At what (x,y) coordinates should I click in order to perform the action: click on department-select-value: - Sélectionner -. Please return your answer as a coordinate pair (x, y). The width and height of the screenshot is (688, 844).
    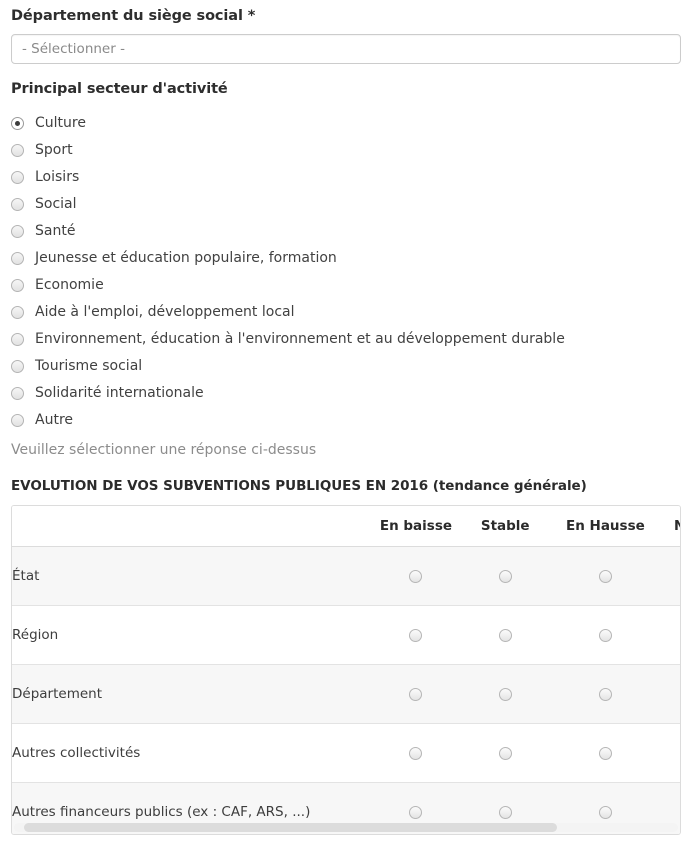
    Looking at the image, I should click on (73, 48).